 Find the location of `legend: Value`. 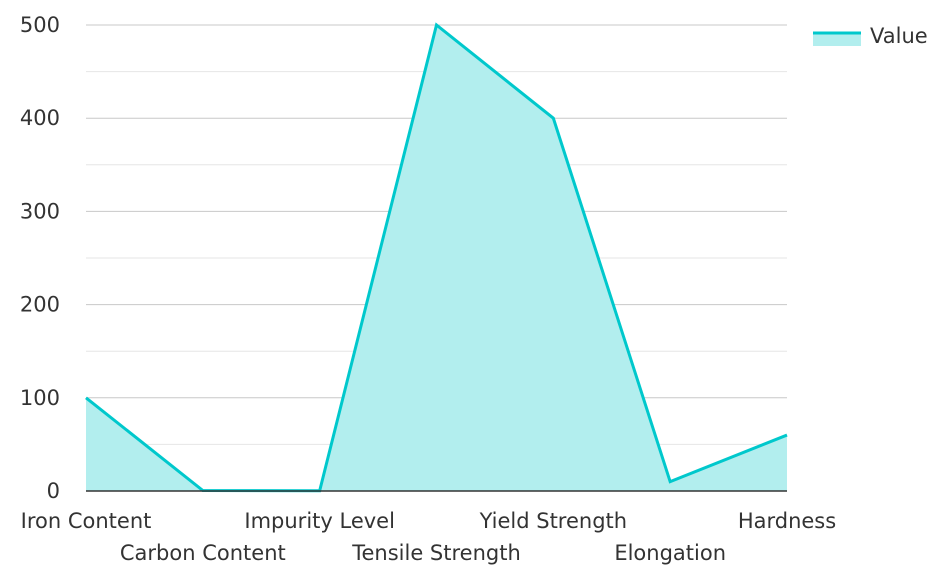

legend: Value is located at coordinates (870, 36).